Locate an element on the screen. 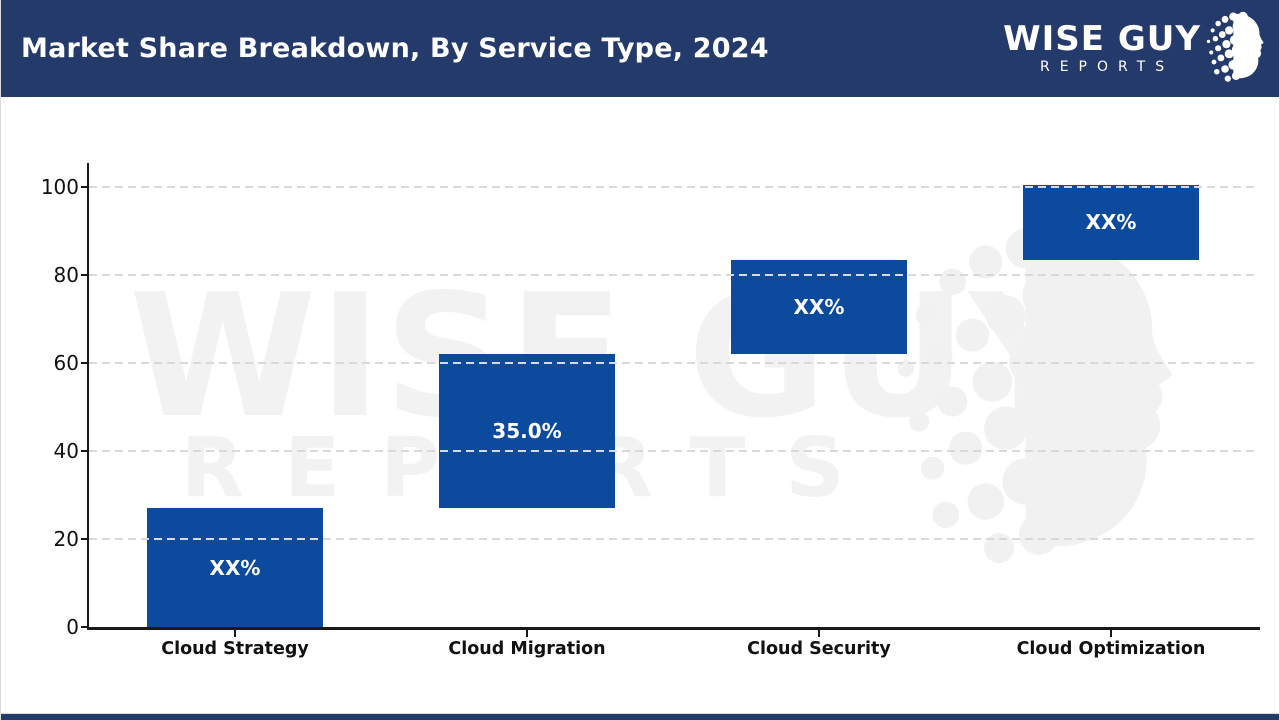 The width and height of the screenshot is (1280, 720). x-category-label-cloud-security: Cloud Security is located at coordinates (819, 649).